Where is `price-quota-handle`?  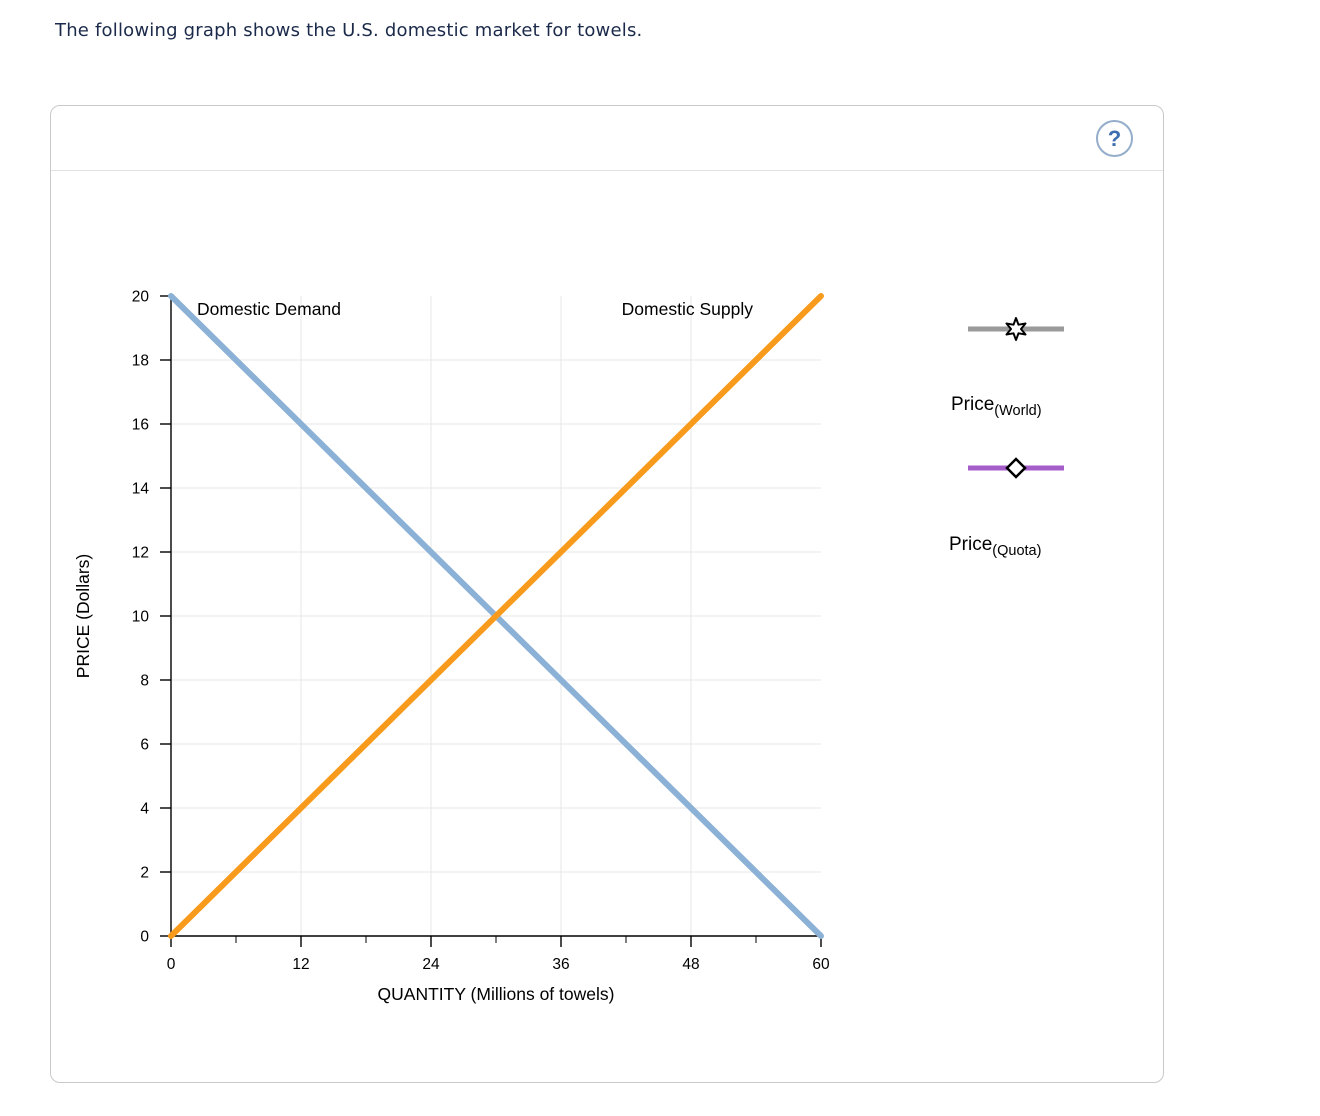
price-quota-handle is located at coordinates (1016, 468).